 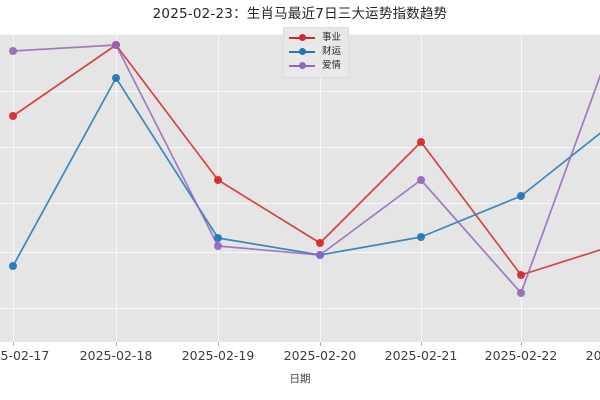 I want to click on legend-item-wealth: 财运, so click(x=315, y=52).